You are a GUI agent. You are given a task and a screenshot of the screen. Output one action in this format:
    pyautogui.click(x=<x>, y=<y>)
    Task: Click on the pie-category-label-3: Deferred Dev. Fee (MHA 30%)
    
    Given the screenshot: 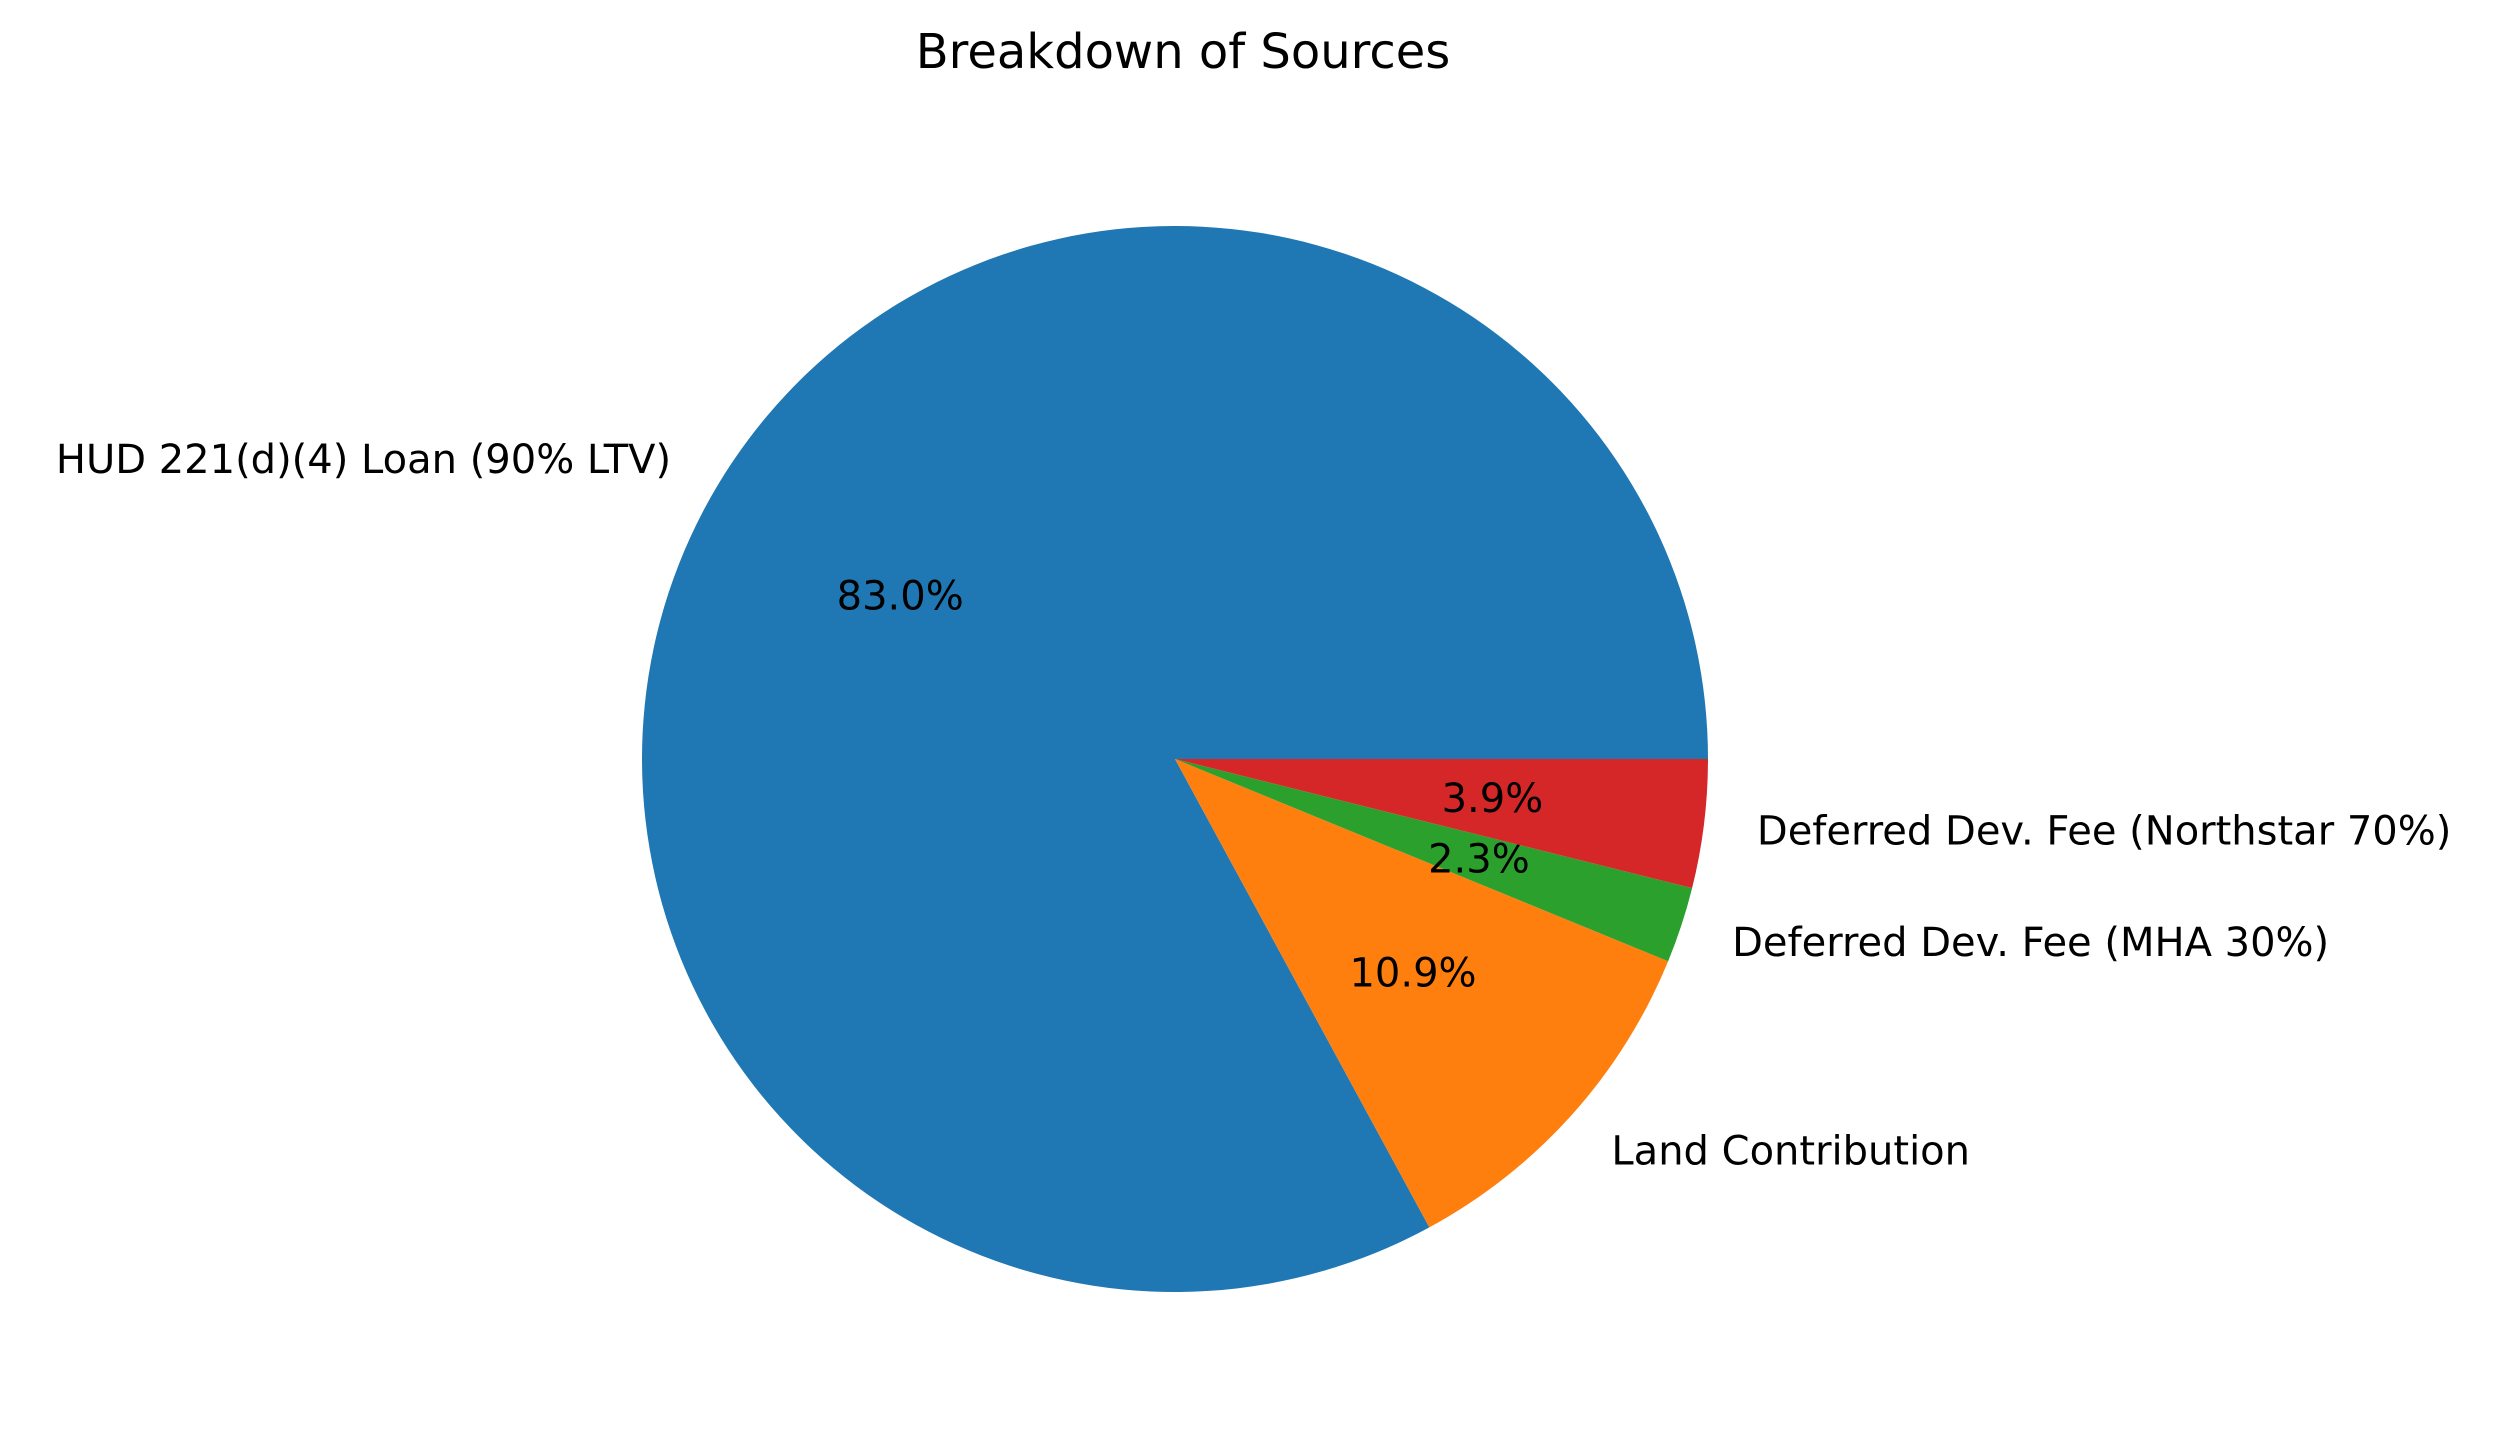 What is the action you would take?
    pyautogui.click(x=2030, y=943)
    